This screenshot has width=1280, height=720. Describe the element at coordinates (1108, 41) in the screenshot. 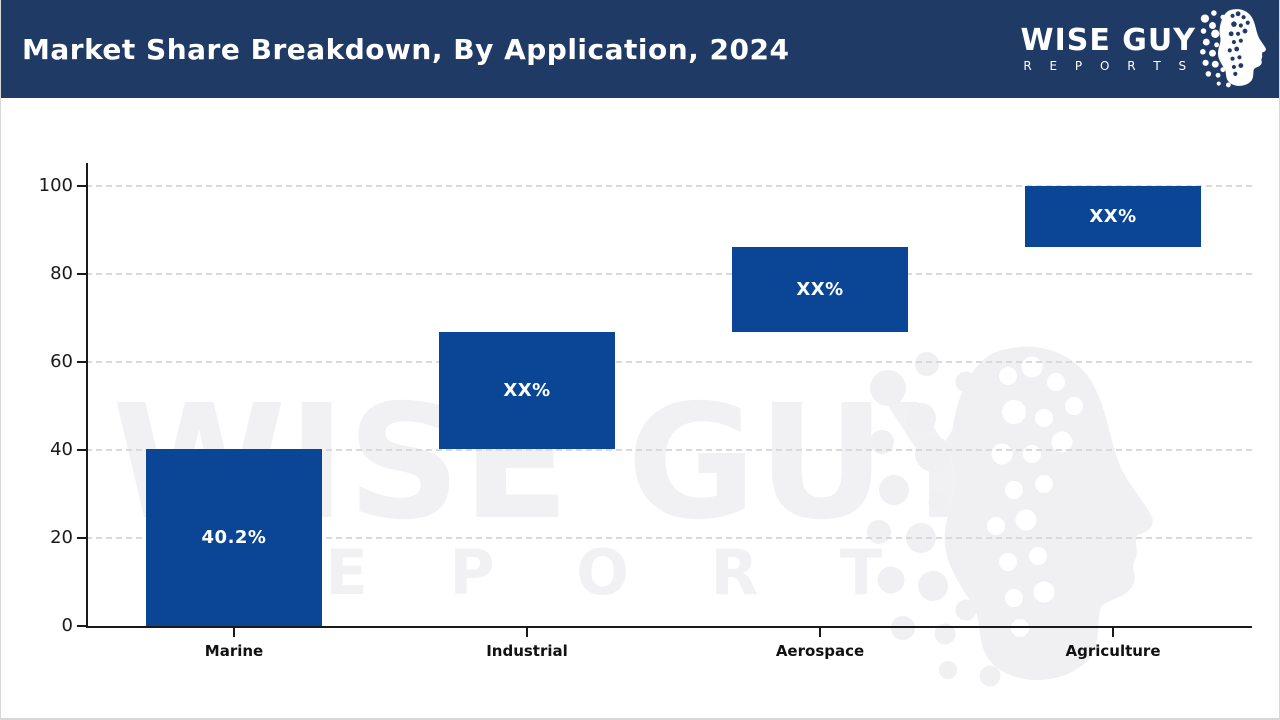

I see `brand-name: WISE GUY` at that location.